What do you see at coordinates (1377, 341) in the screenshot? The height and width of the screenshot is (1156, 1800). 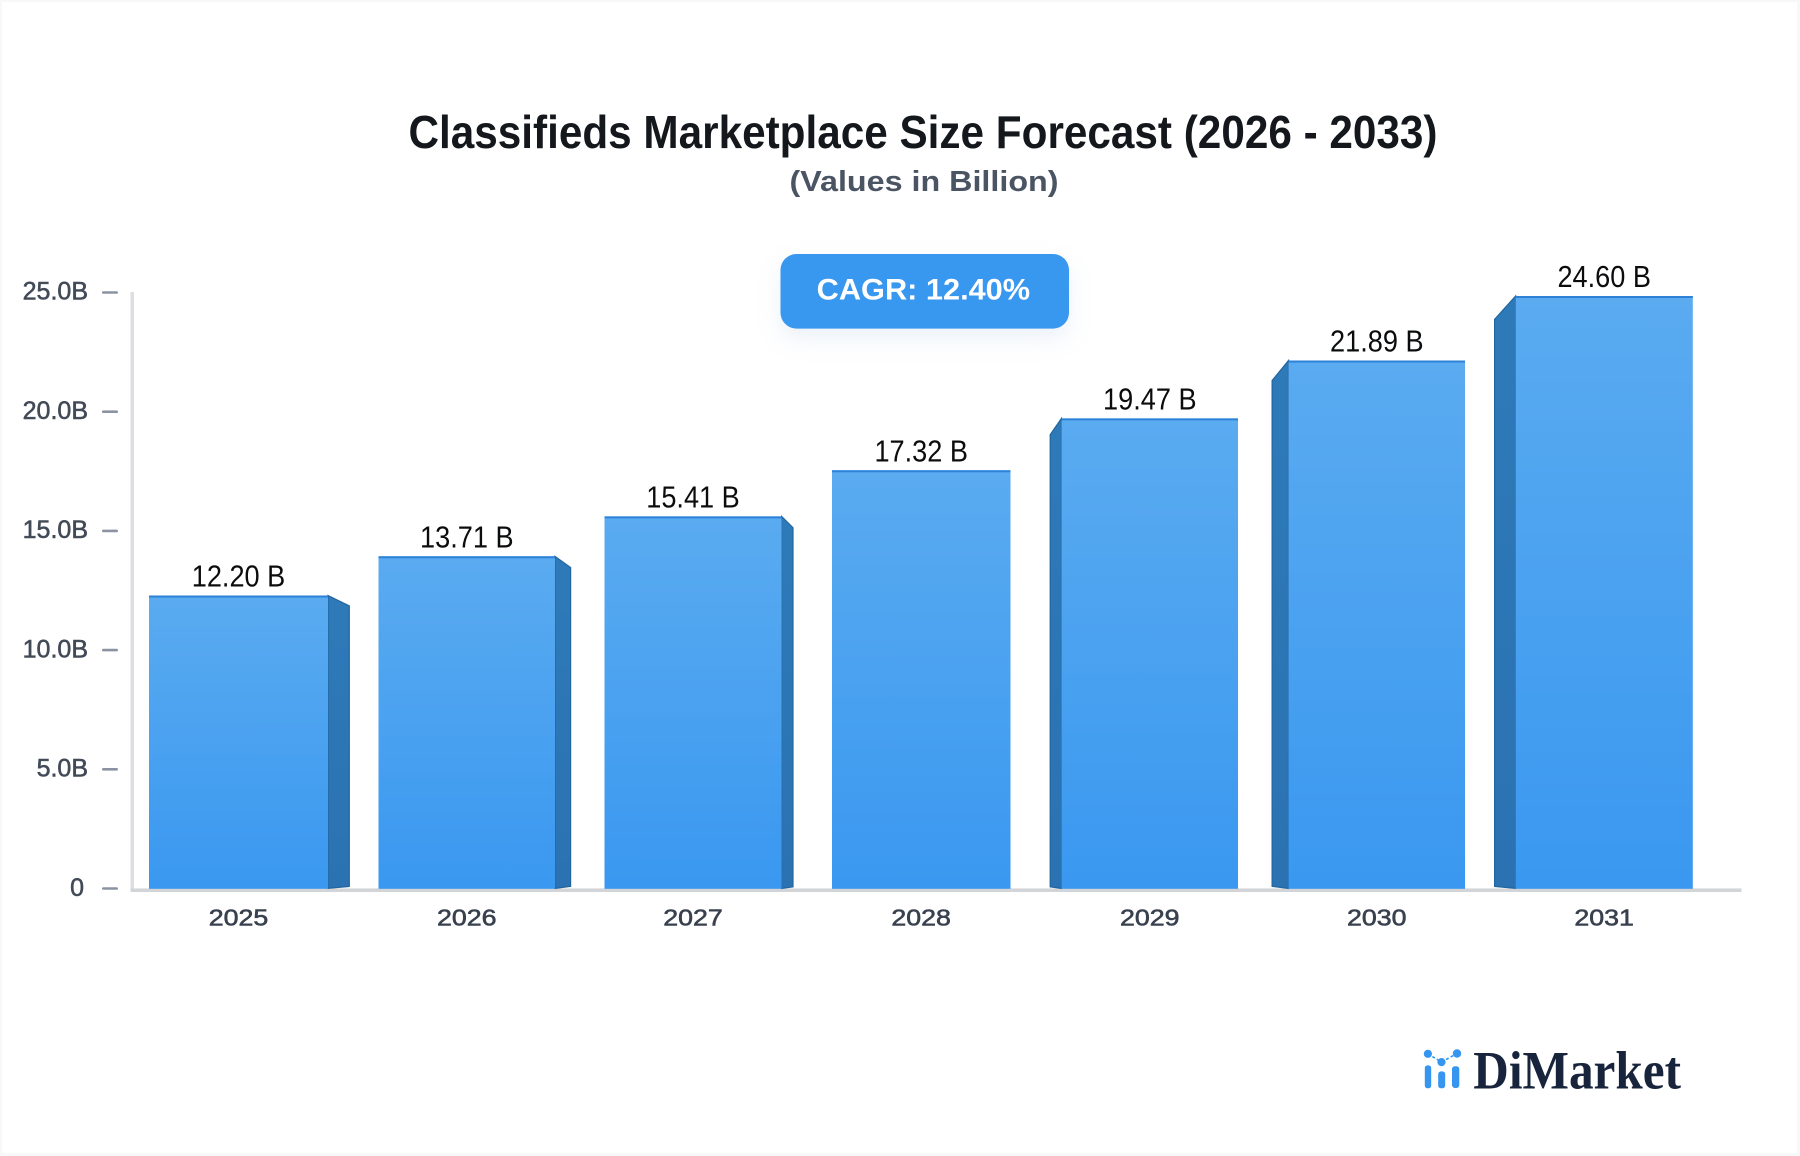 I see `svg-text: 21.89 B` at bounding box center [1377, 341].